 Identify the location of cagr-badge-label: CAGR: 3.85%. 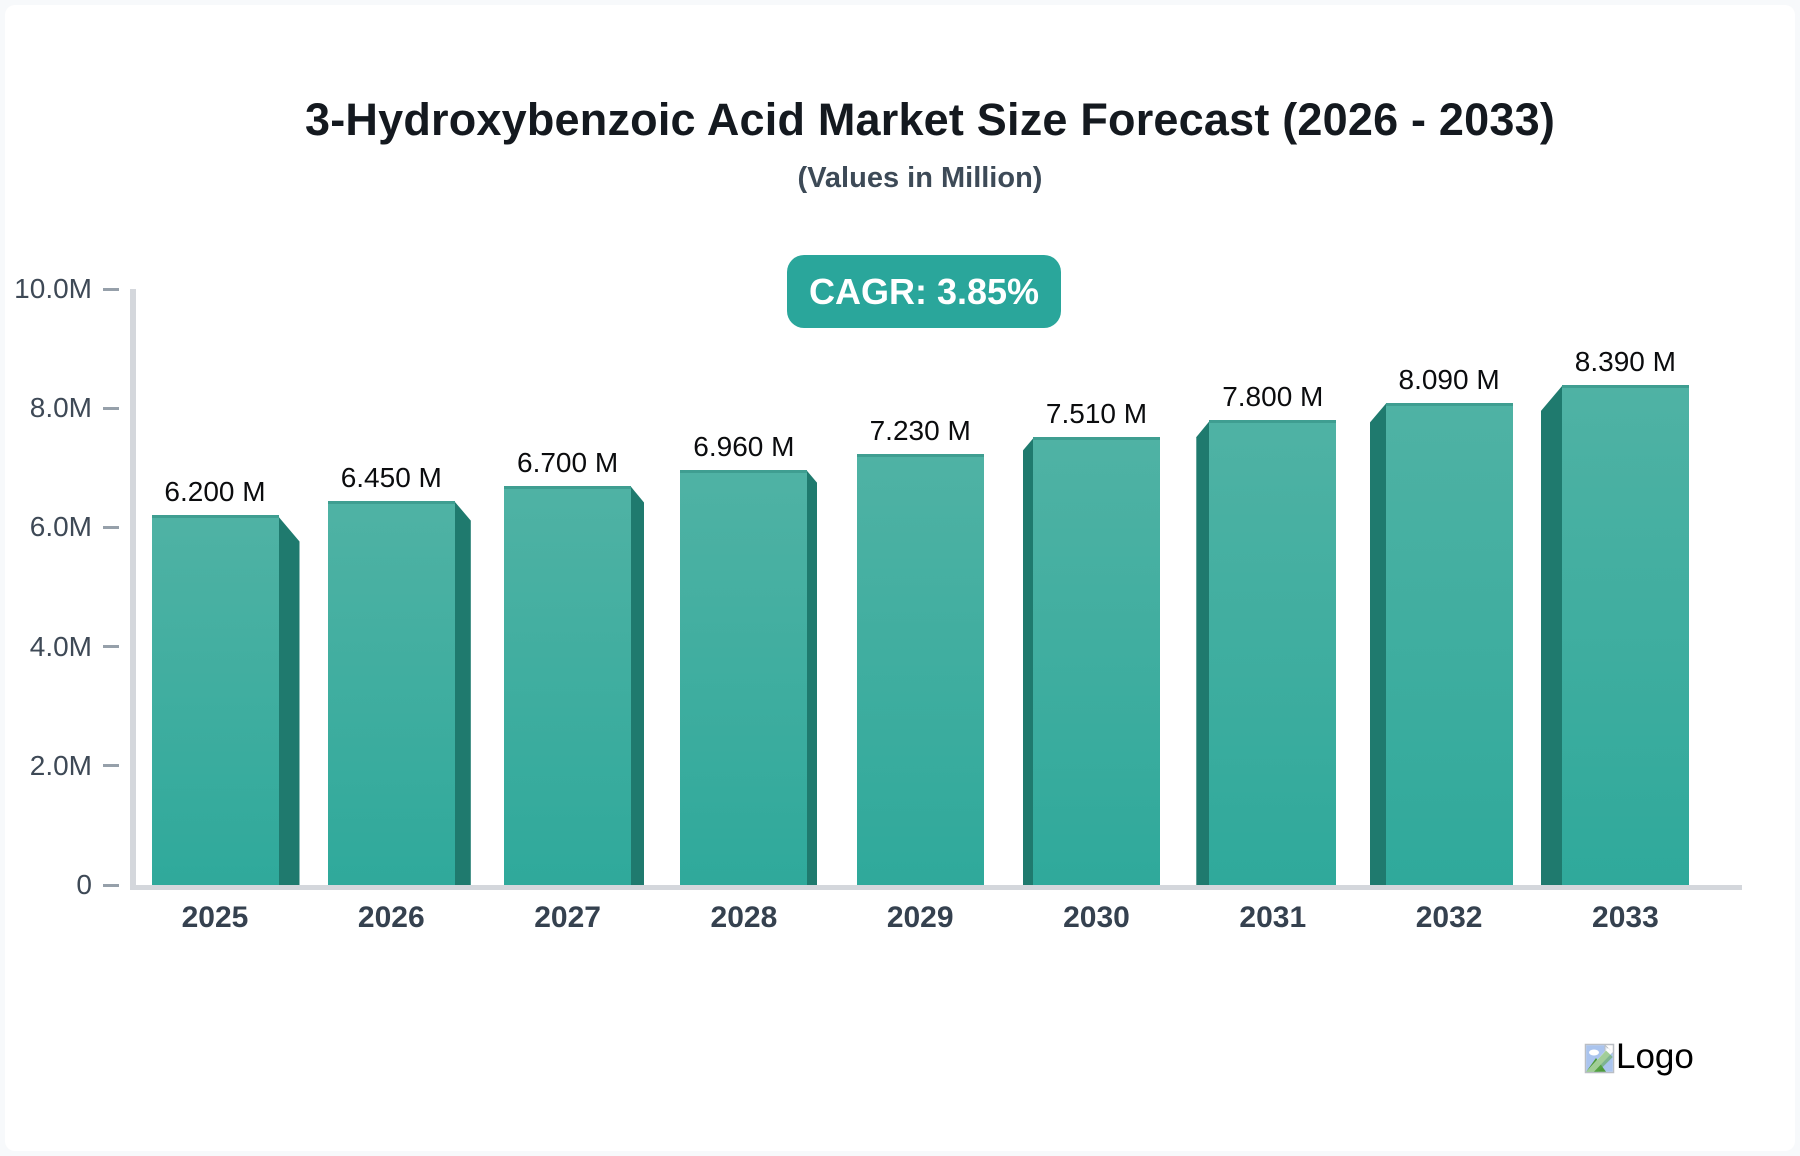
(924, 291).